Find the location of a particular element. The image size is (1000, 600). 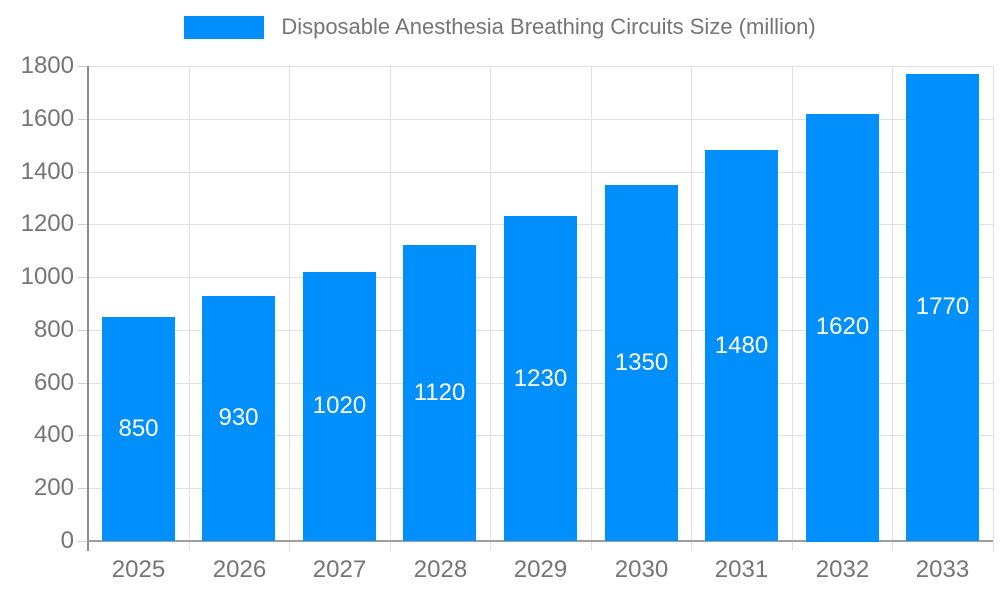

bar-value-label: 1480 is located at coordinates (741, 345).